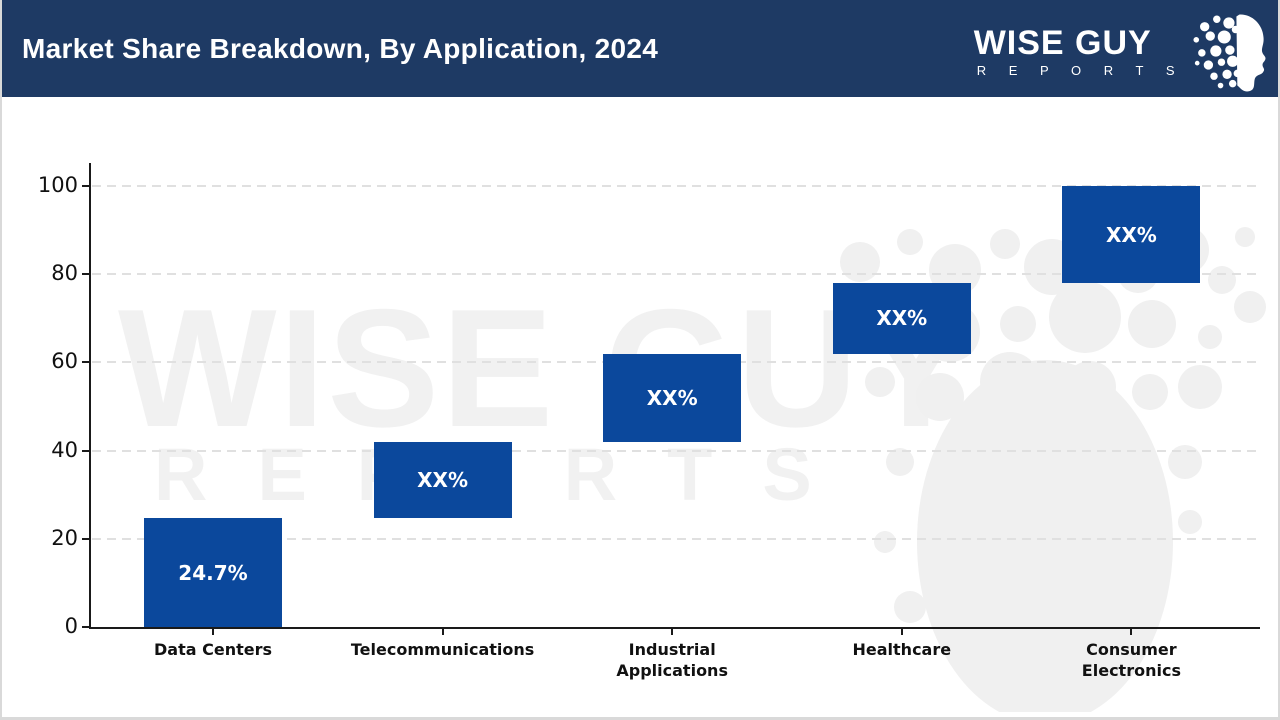  I want to click on y-tick-label: 100, so click(57, 185).